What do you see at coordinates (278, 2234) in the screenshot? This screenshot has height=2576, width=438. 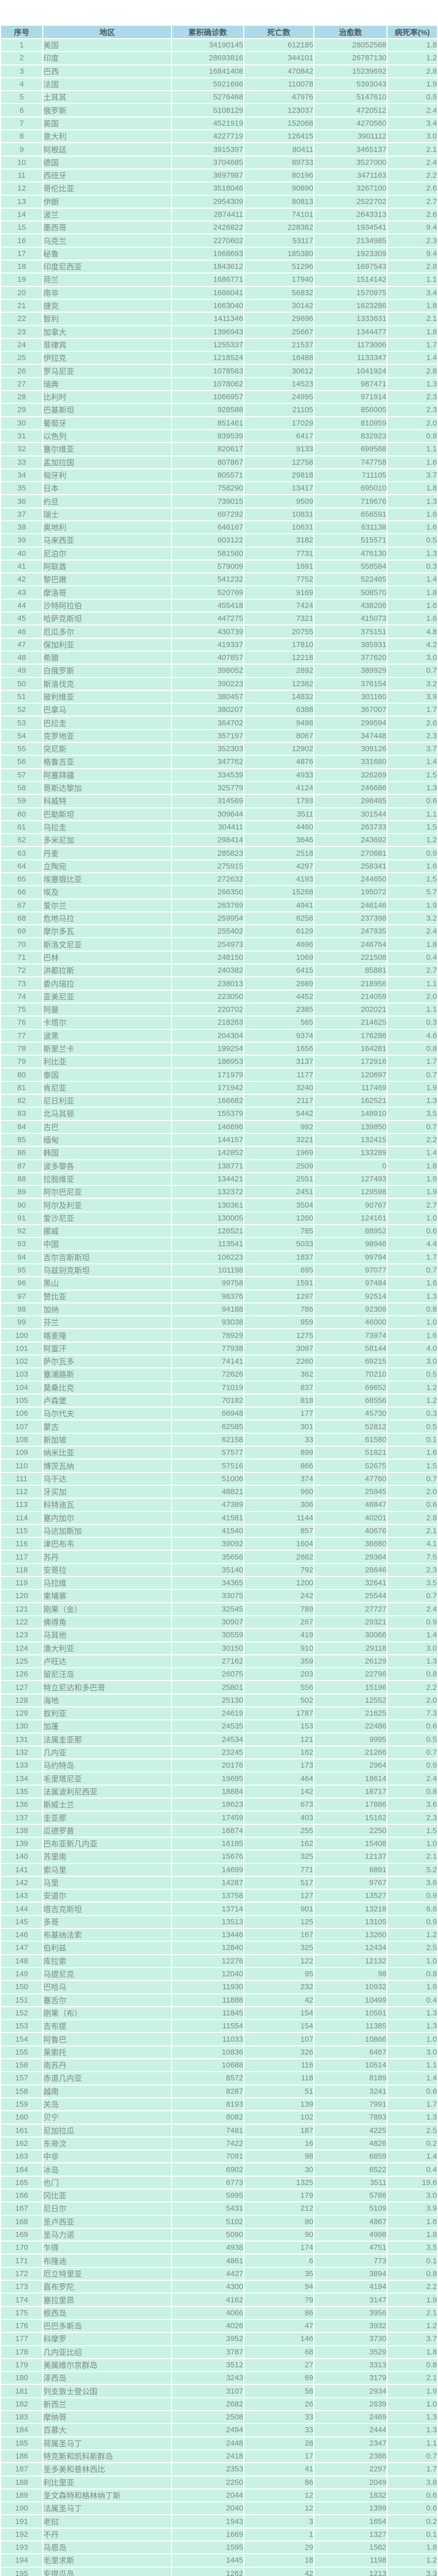 I see `deaths-cell: 90` at bounding box center [278, 2234].